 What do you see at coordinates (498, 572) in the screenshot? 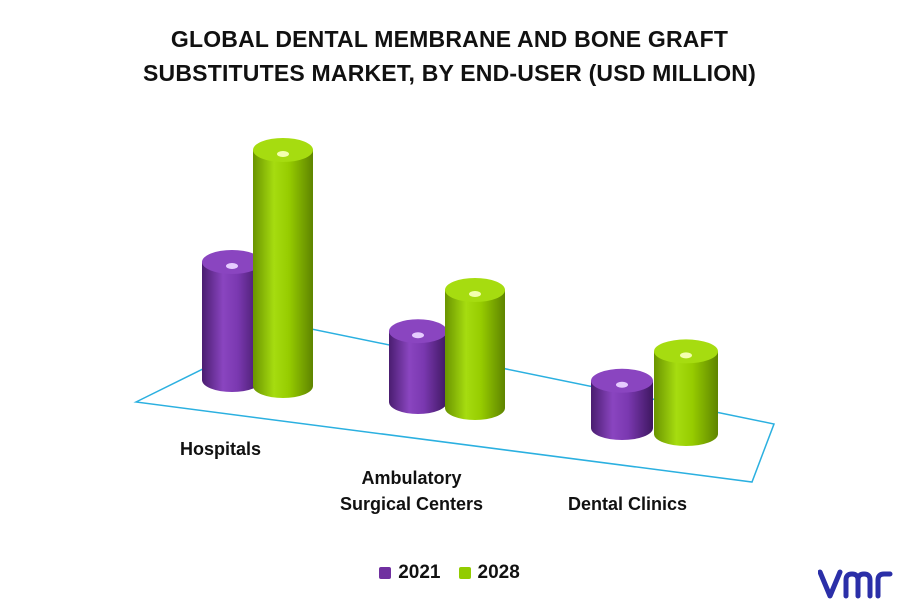
I see `legend-label-2028: 2028` at bounding box center [498, 572].